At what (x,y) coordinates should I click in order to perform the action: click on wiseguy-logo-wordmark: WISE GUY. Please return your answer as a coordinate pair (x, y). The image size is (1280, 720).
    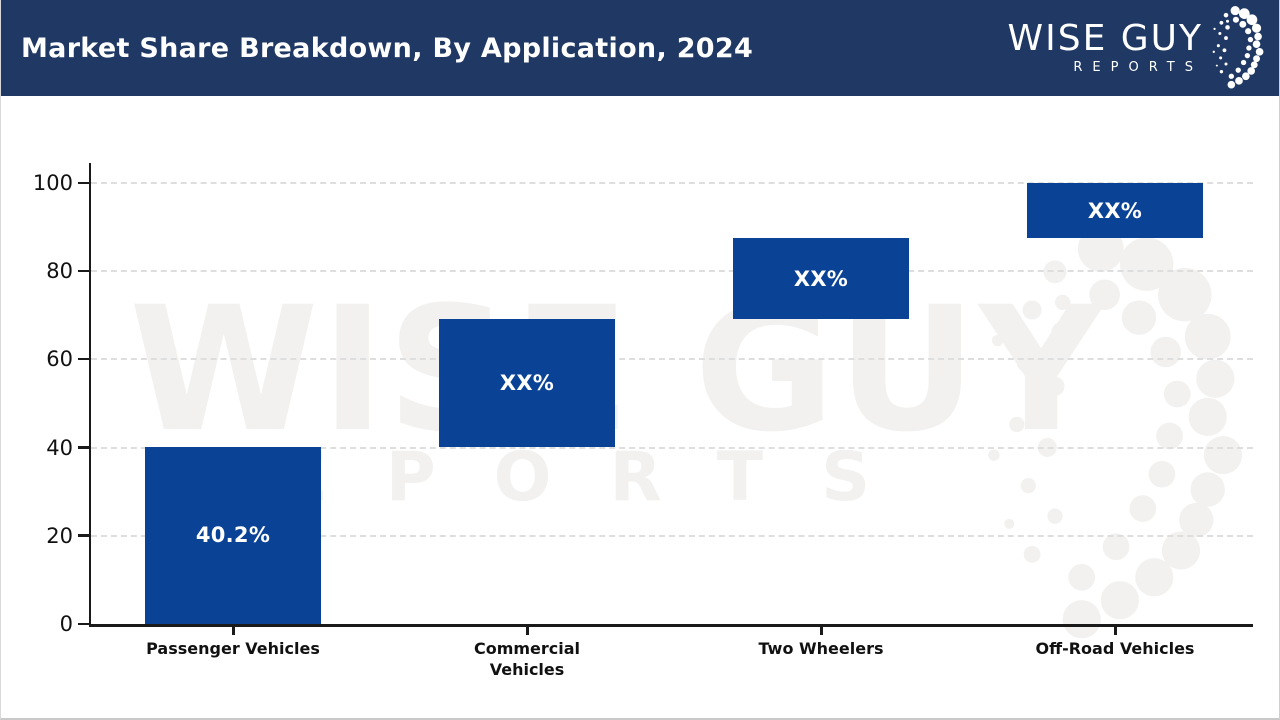
    Looking at the image, I should click on (1105, 38).